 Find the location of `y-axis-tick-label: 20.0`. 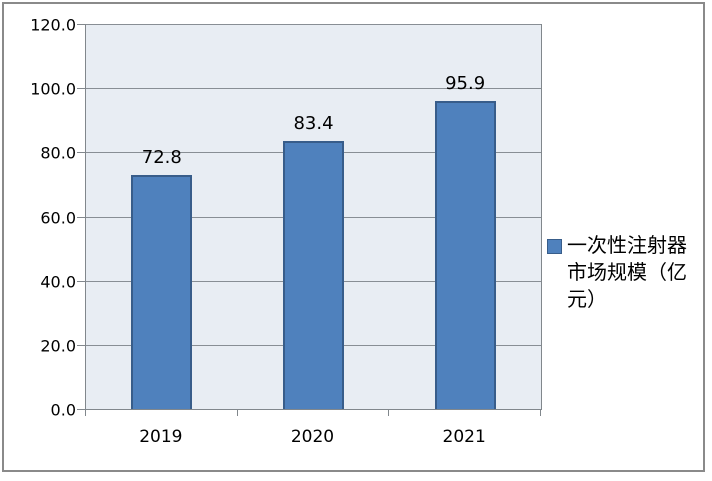

y-axis-tick-label: 20.0 is located at coordinates (58, 346).